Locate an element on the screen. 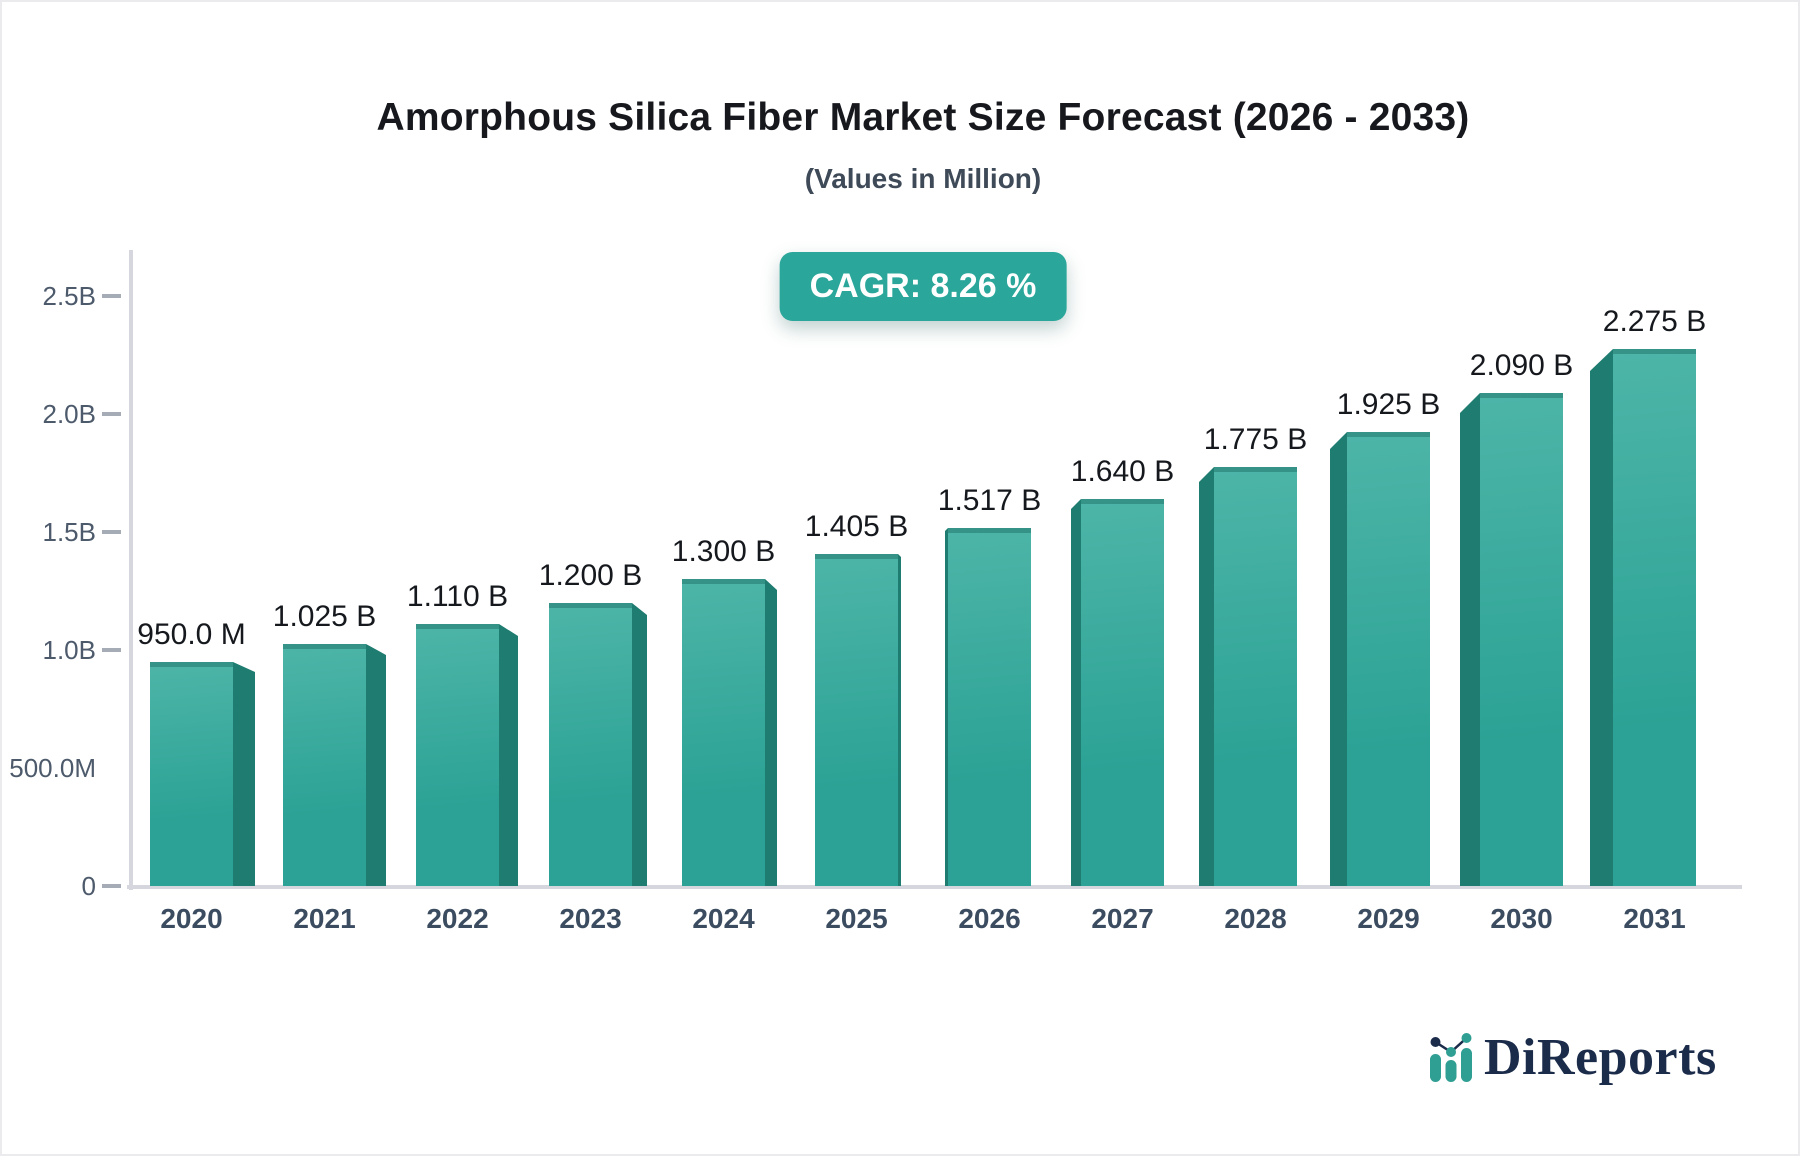 The image size is (1800, 1156). mini-bar-chart-icon is located at coordinates (1451, 1057).